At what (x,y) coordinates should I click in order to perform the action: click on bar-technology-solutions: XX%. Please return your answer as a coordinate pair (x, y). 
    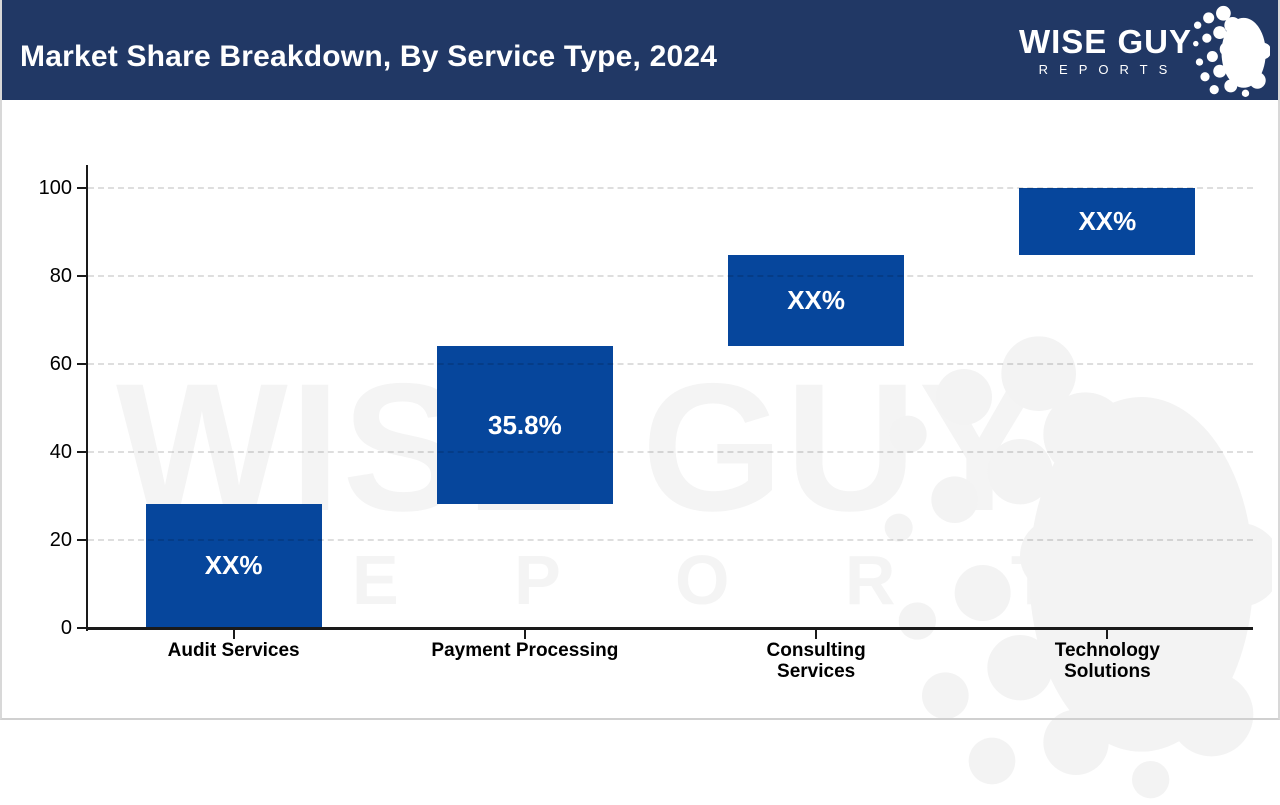
    Looking at the image, I should click on (1107, 221).